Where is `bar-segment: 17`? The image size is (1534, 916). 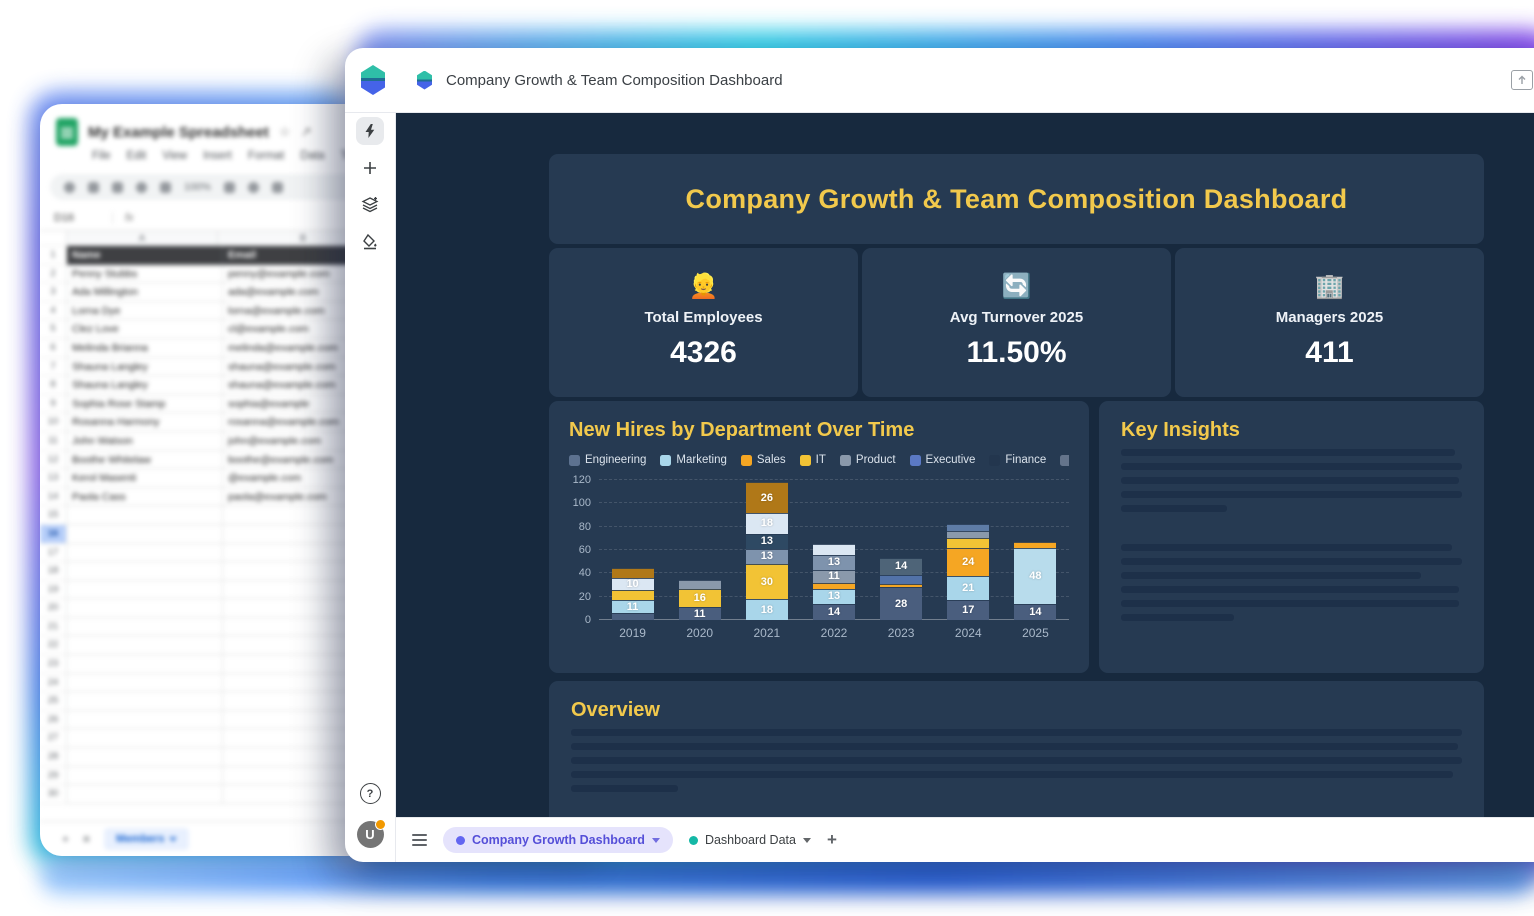 bar-segment: 17 is located at coordinates (968, 610).